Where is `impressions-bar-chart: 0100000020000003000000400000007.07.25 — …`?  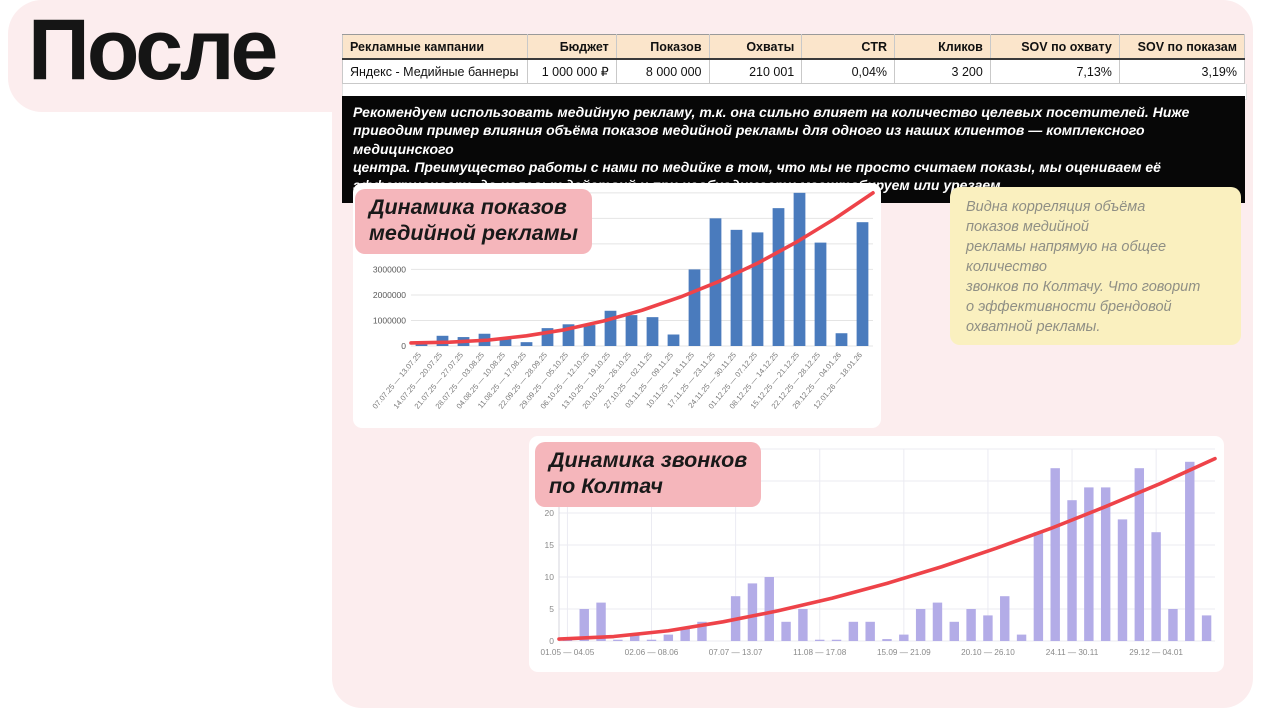
impressions-bar-chart: 0100000020000003000000400000007.07.25 — … is located at coordinates (623, 301).